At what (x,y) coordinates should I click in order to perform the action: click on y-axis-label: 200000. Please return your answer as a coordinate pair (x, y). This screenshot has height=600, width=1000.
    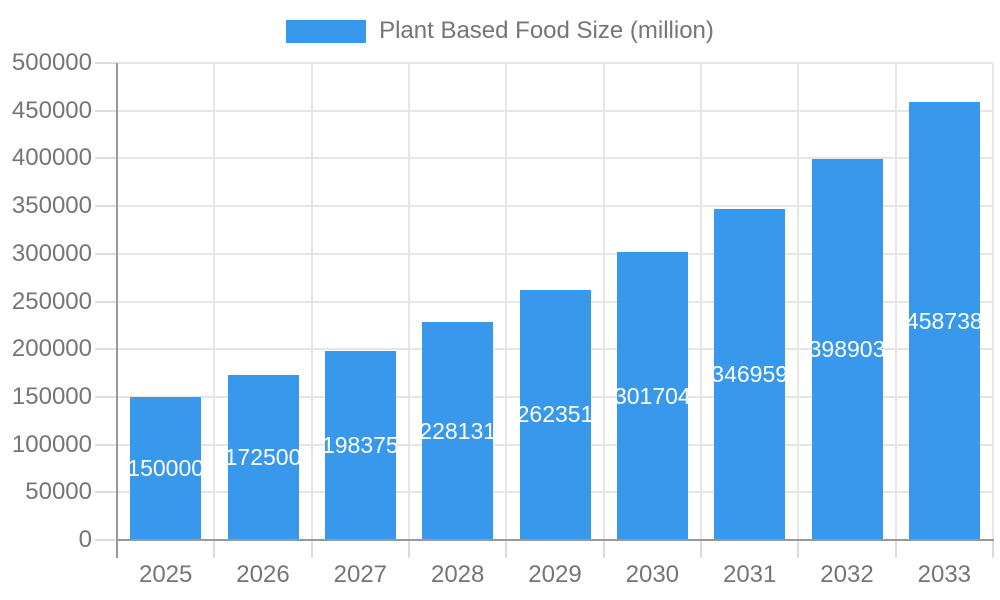
    Looking at the image, I should click on (51, 349).